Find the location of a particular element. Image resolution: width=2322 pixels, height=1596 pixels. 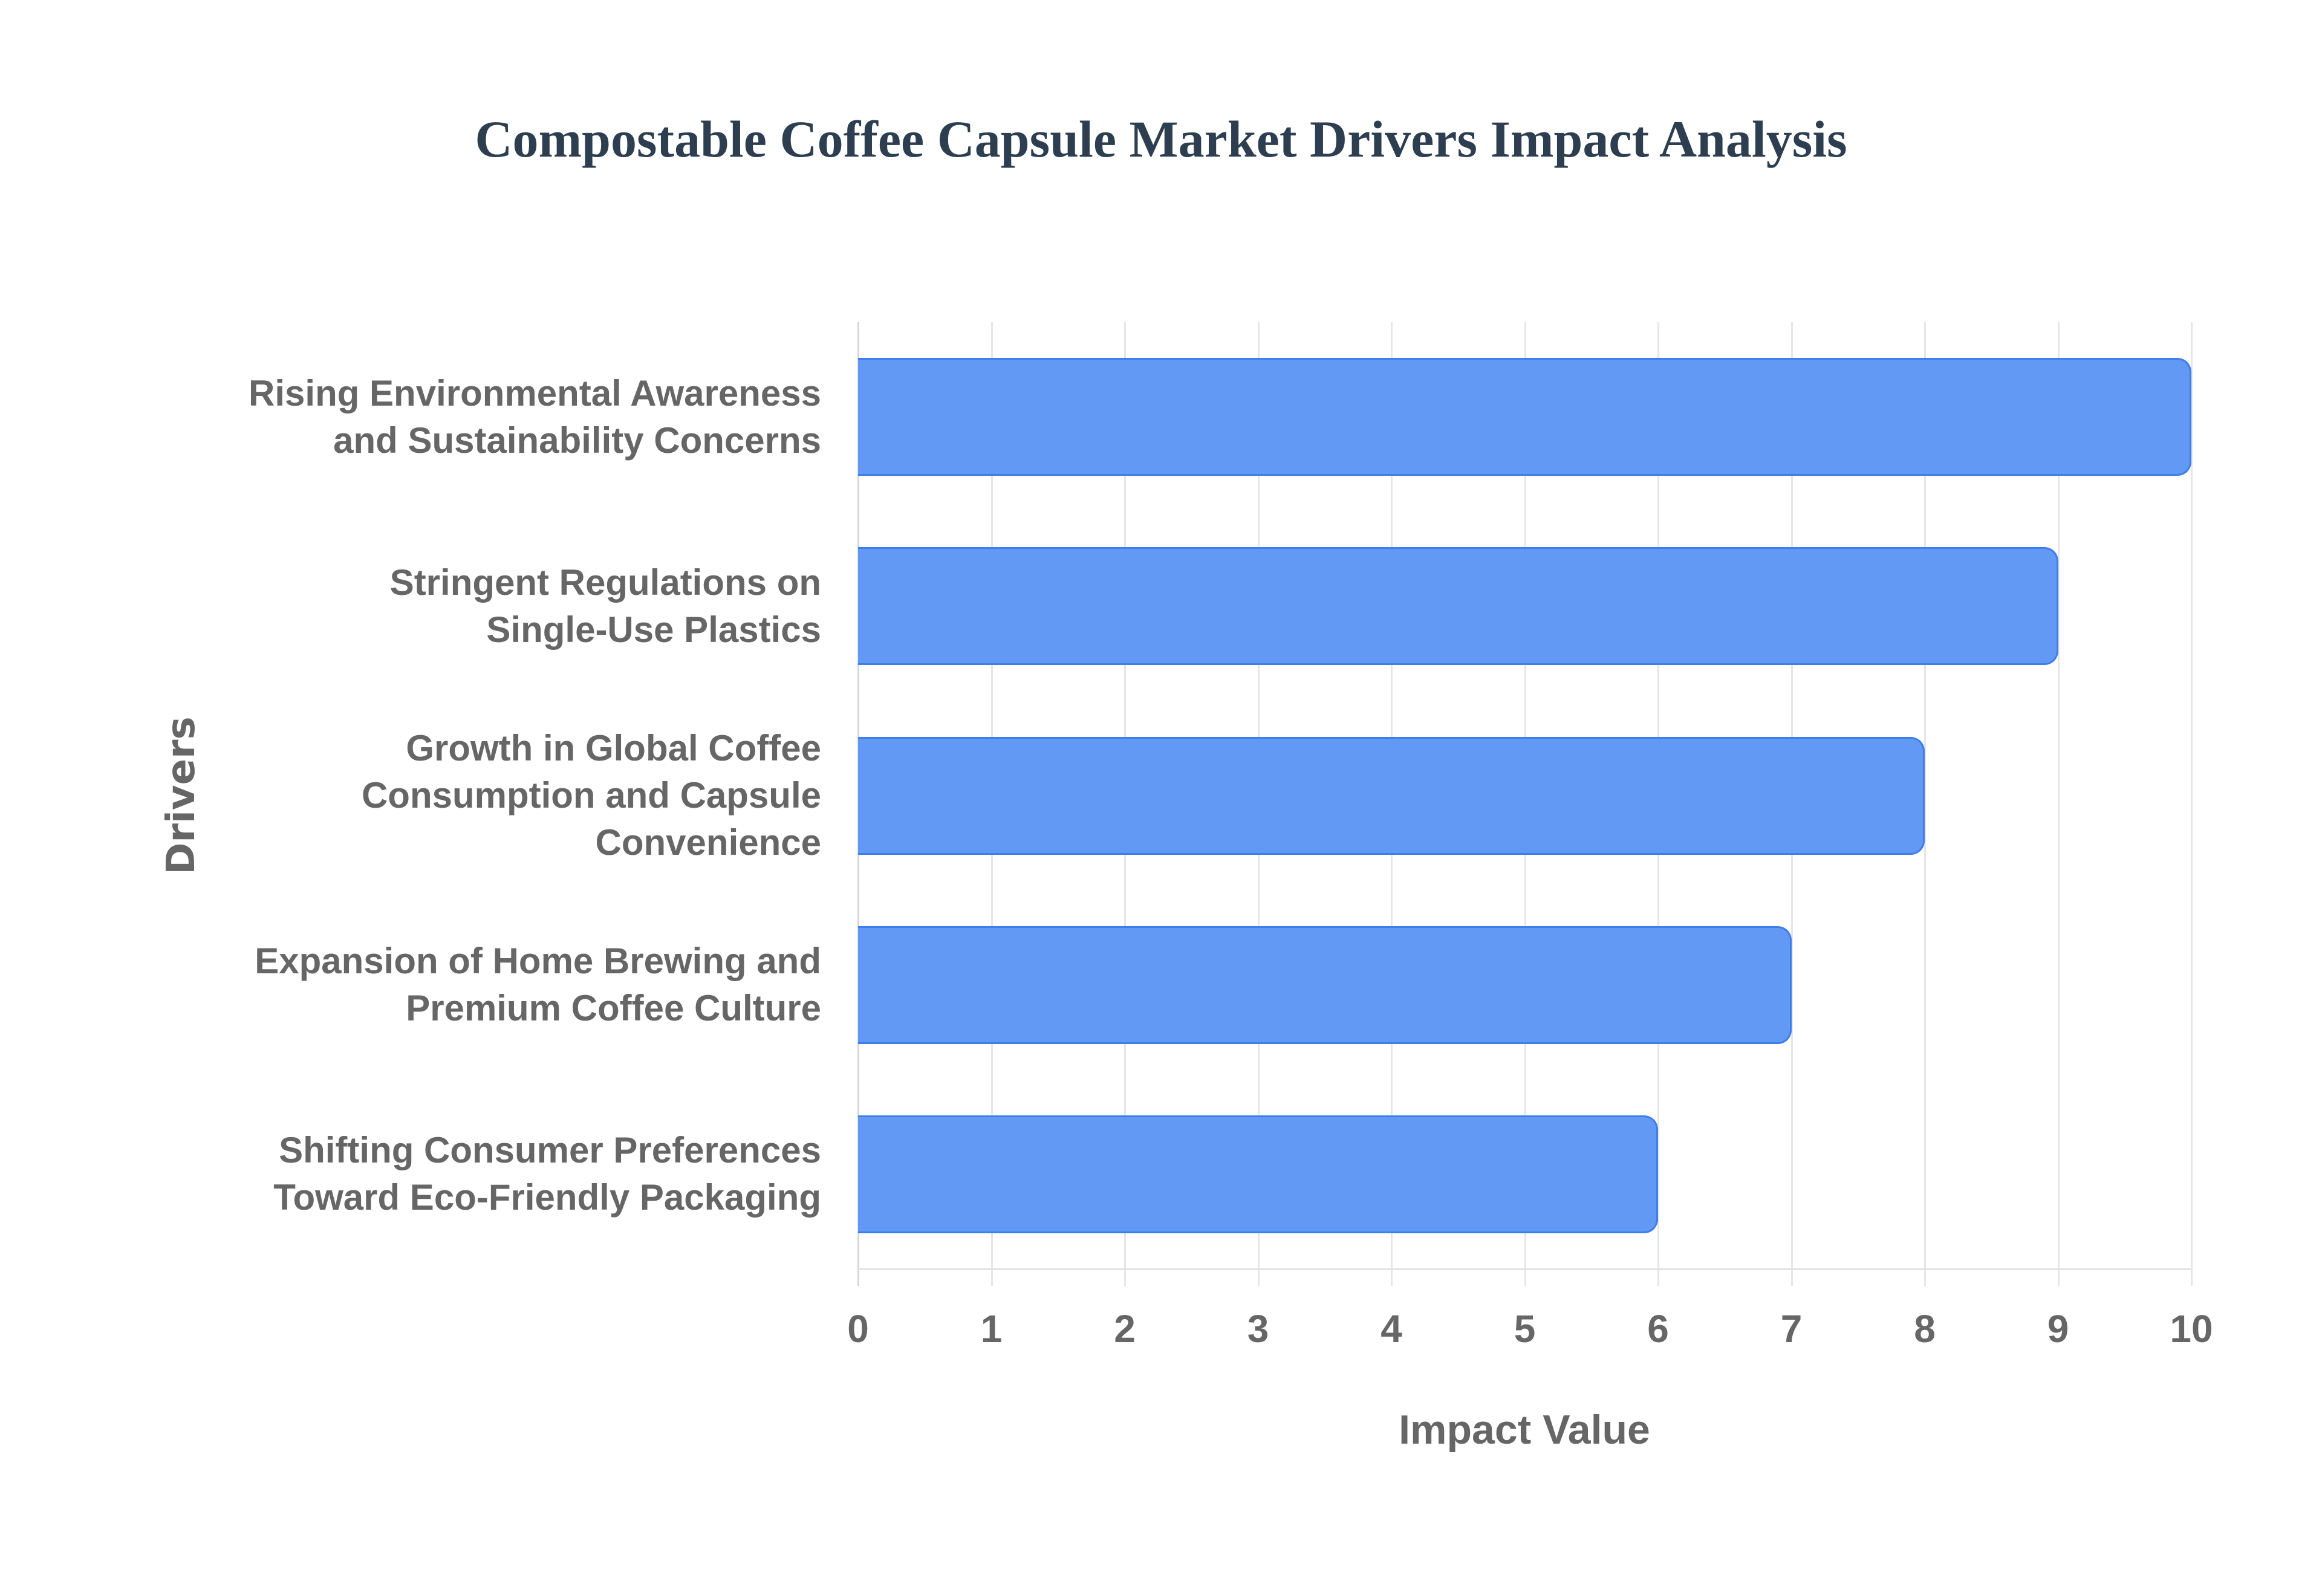

category-label-line: Expansion of Home Brewing and is located at coordinates (538, 961).